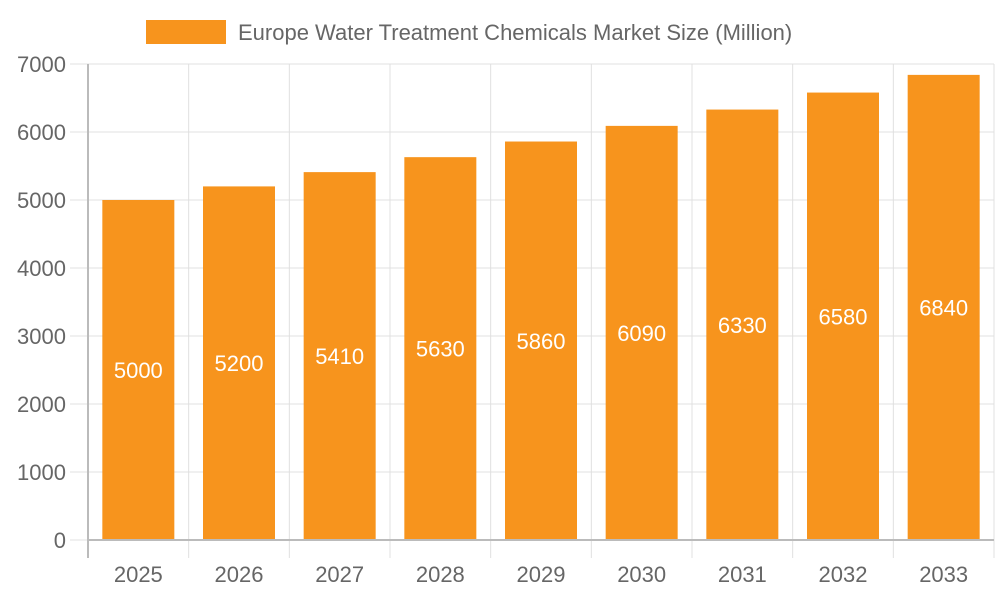 Image resolution: width=1000 pixels, height=605 pixels. What do you see at coordinates (41, 336) in the screenshot?
I see `y-tick-label: 3000` at bounding box center [41, 336].